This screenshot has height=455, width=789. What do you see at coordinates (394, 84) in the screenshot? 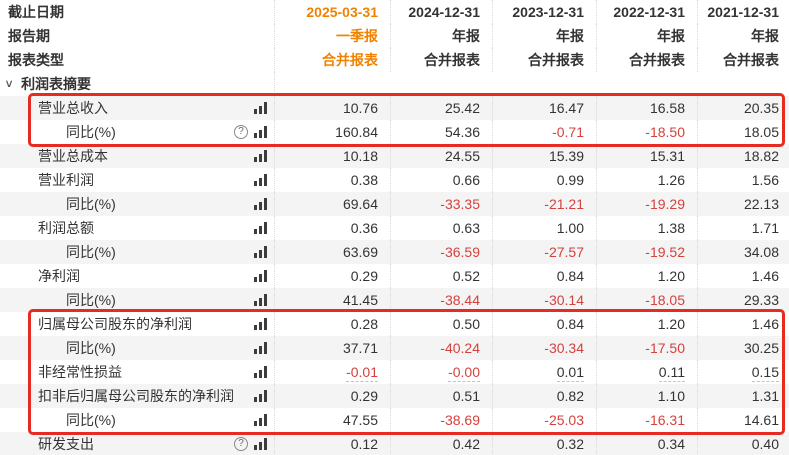
I see `section-header-income-statement: ∨ 利润表摘要` at bounding box center [394, 84].